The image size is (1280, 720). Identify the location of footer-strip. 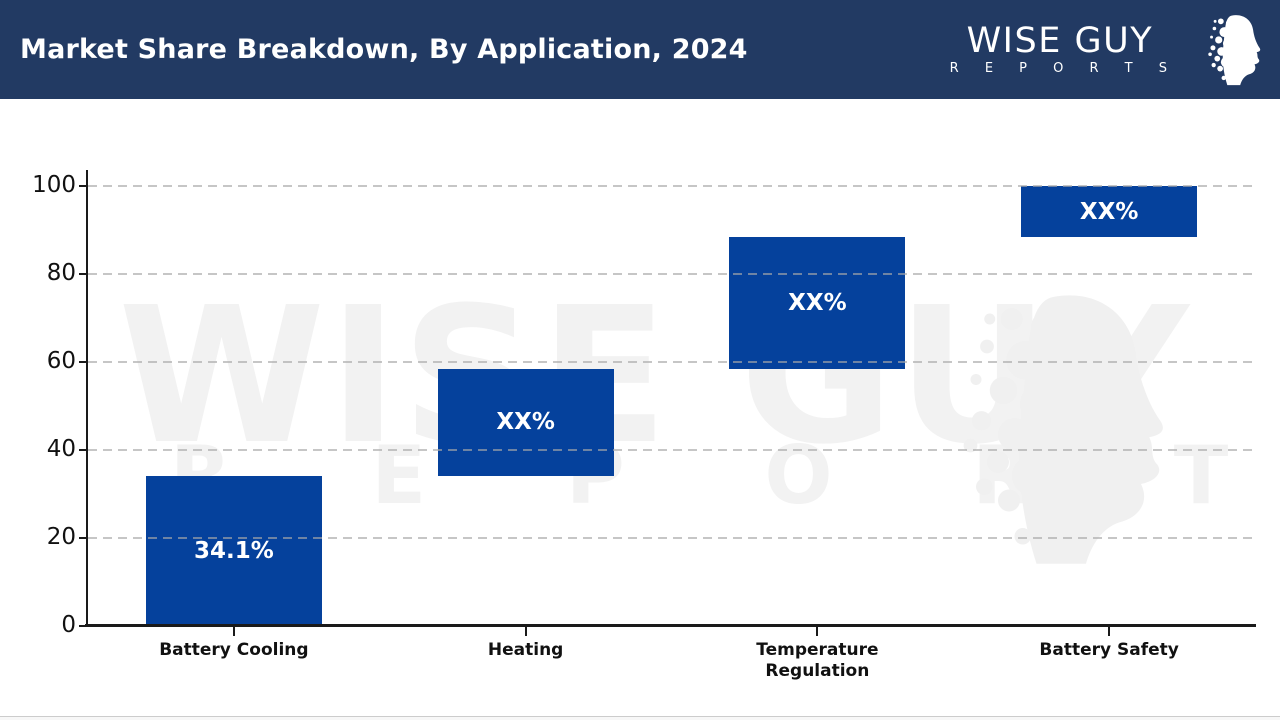
(640, 718).